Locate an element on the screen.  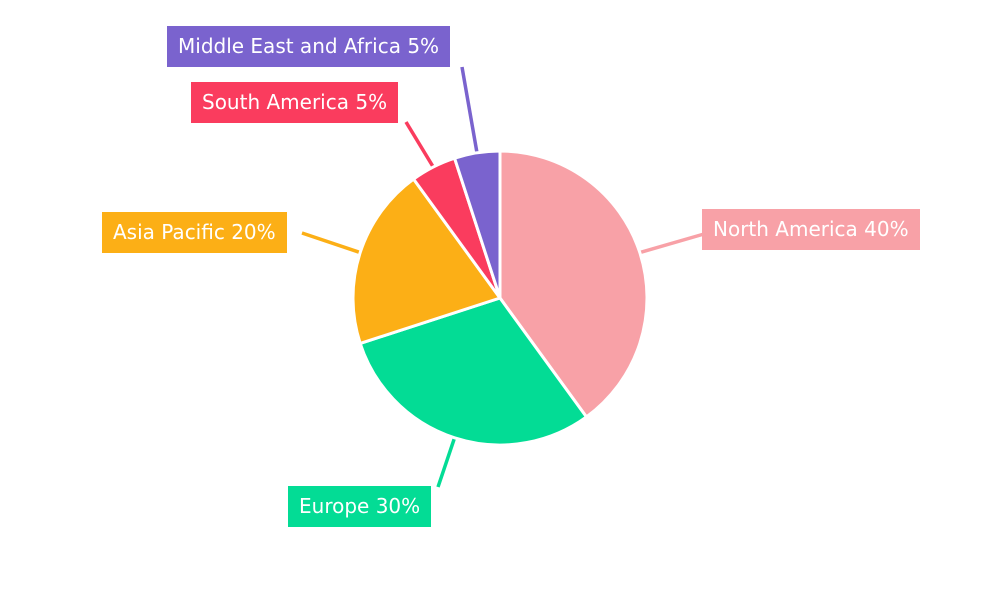
pie-slice-middle-east-and-africa is located at coordinates (477, 224).